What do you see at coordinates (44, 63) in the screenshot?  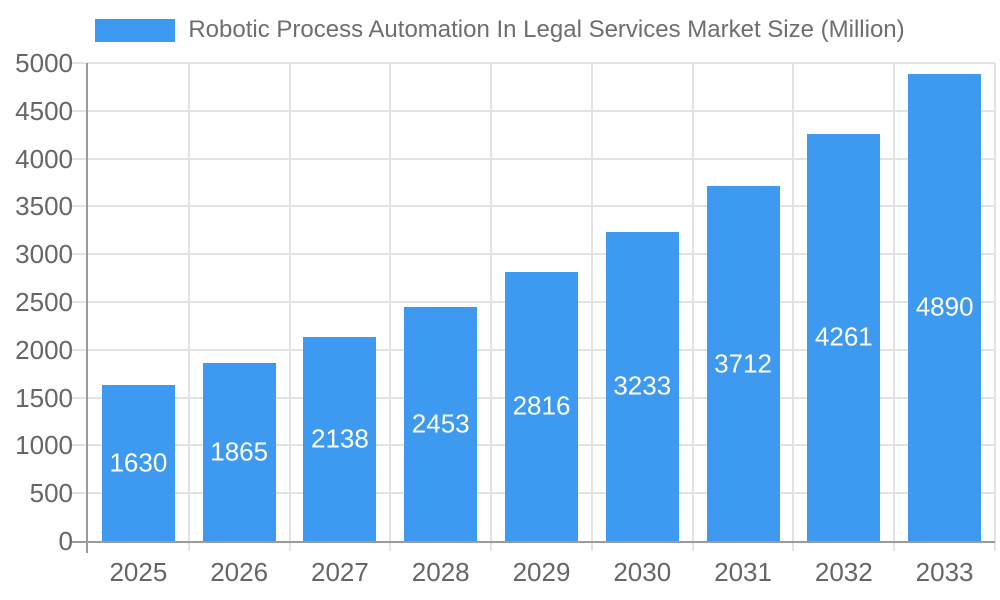 I see `y-tick-label: 5000` at bounding box center [44, 63].